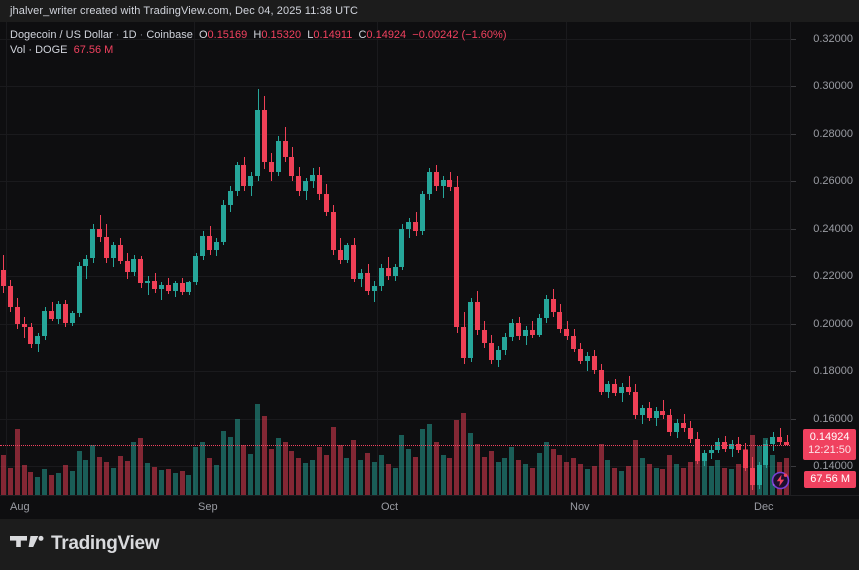 The image size is (859, 570). Describe the element at coordinates (27, 544) in the screenshot. I see `tradingview-logo-icon` at that location.